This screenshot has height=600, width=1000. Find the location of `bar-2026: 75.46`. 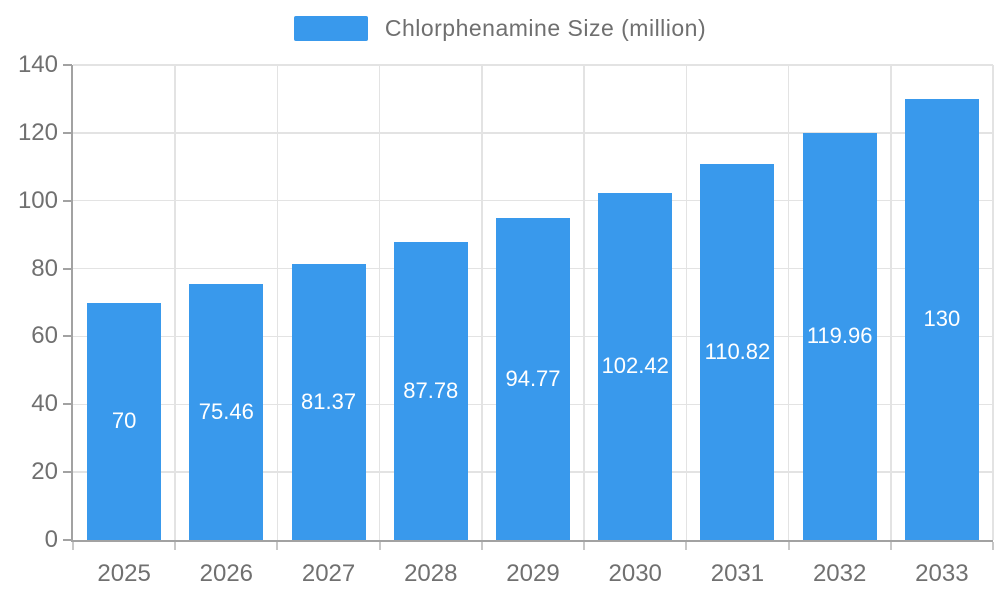

bar-2026: 75.46 is located at coordinates (226, 411).